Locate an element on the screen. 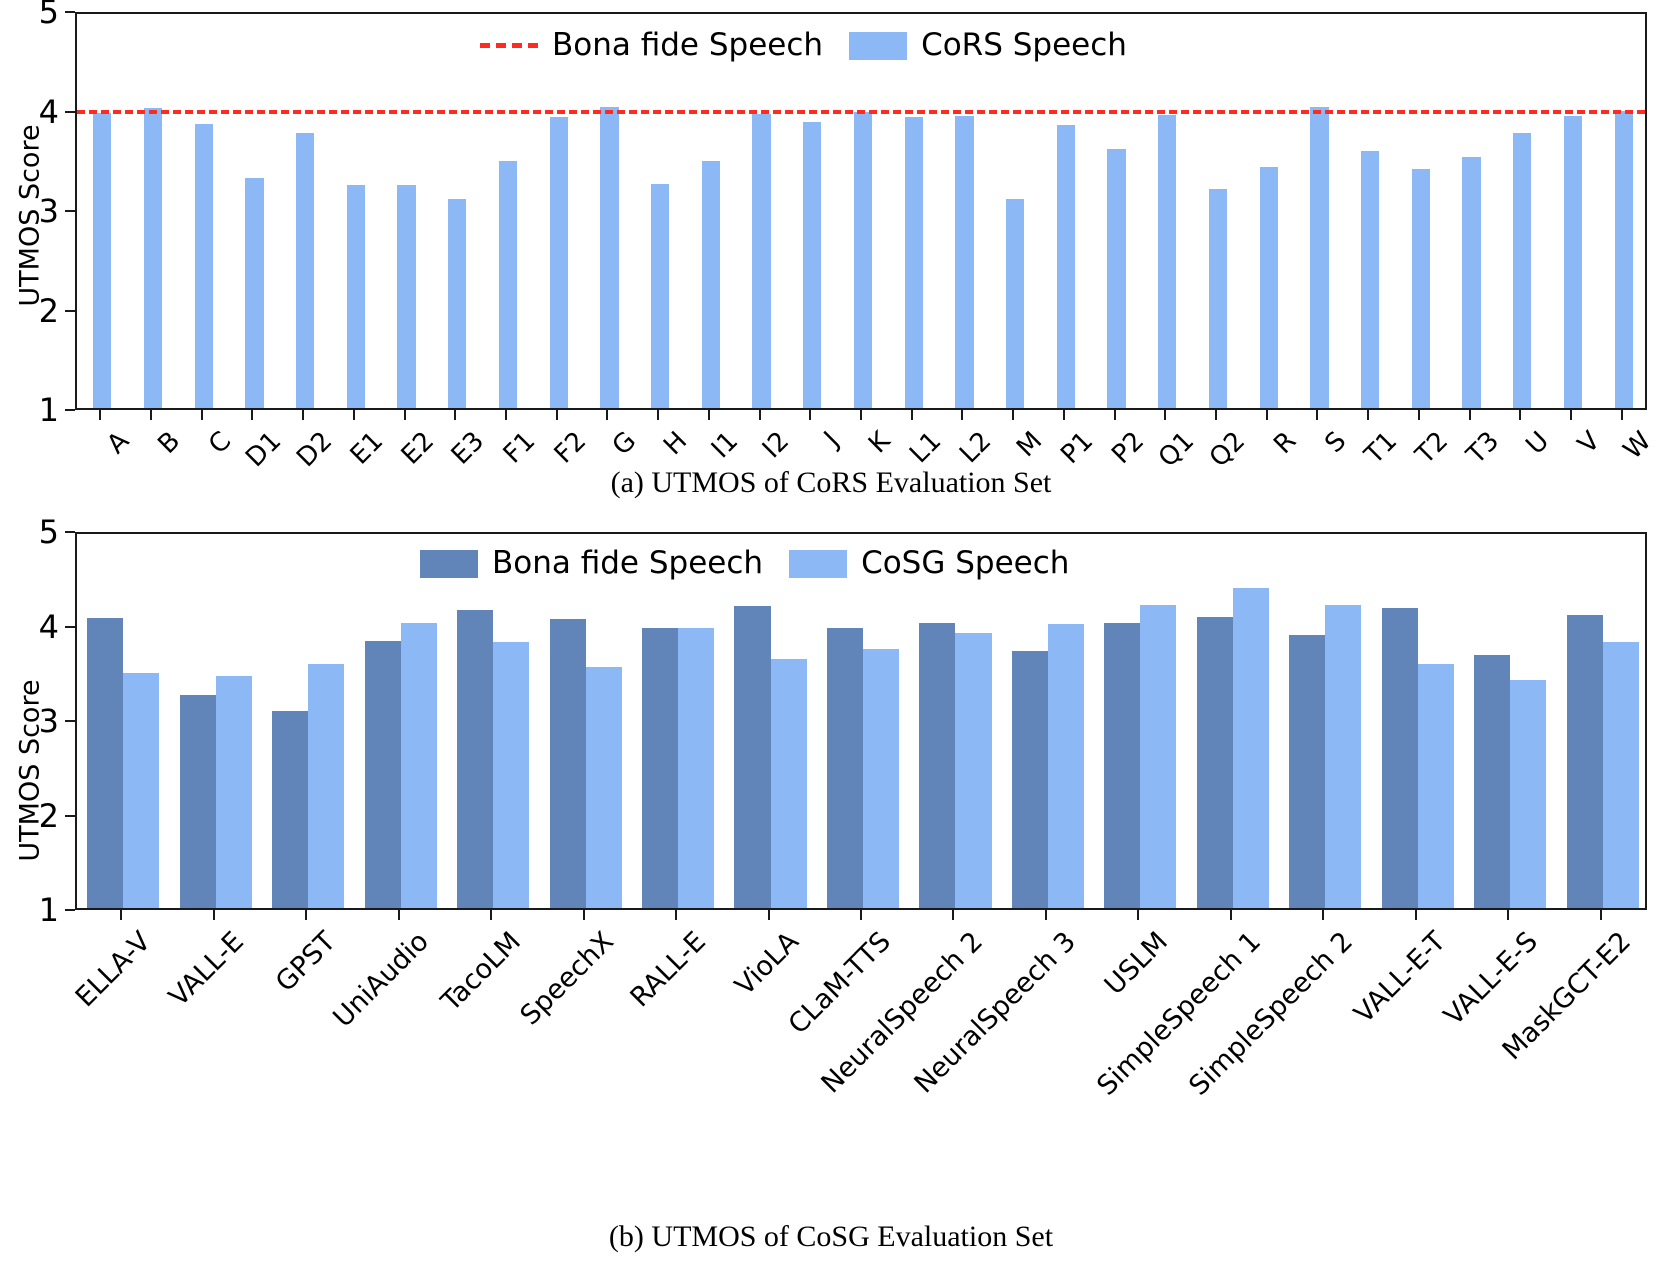 This screenshot has width=1662, height=1268. legend-item: CoSG Speech is located at coordinates (929, 563).